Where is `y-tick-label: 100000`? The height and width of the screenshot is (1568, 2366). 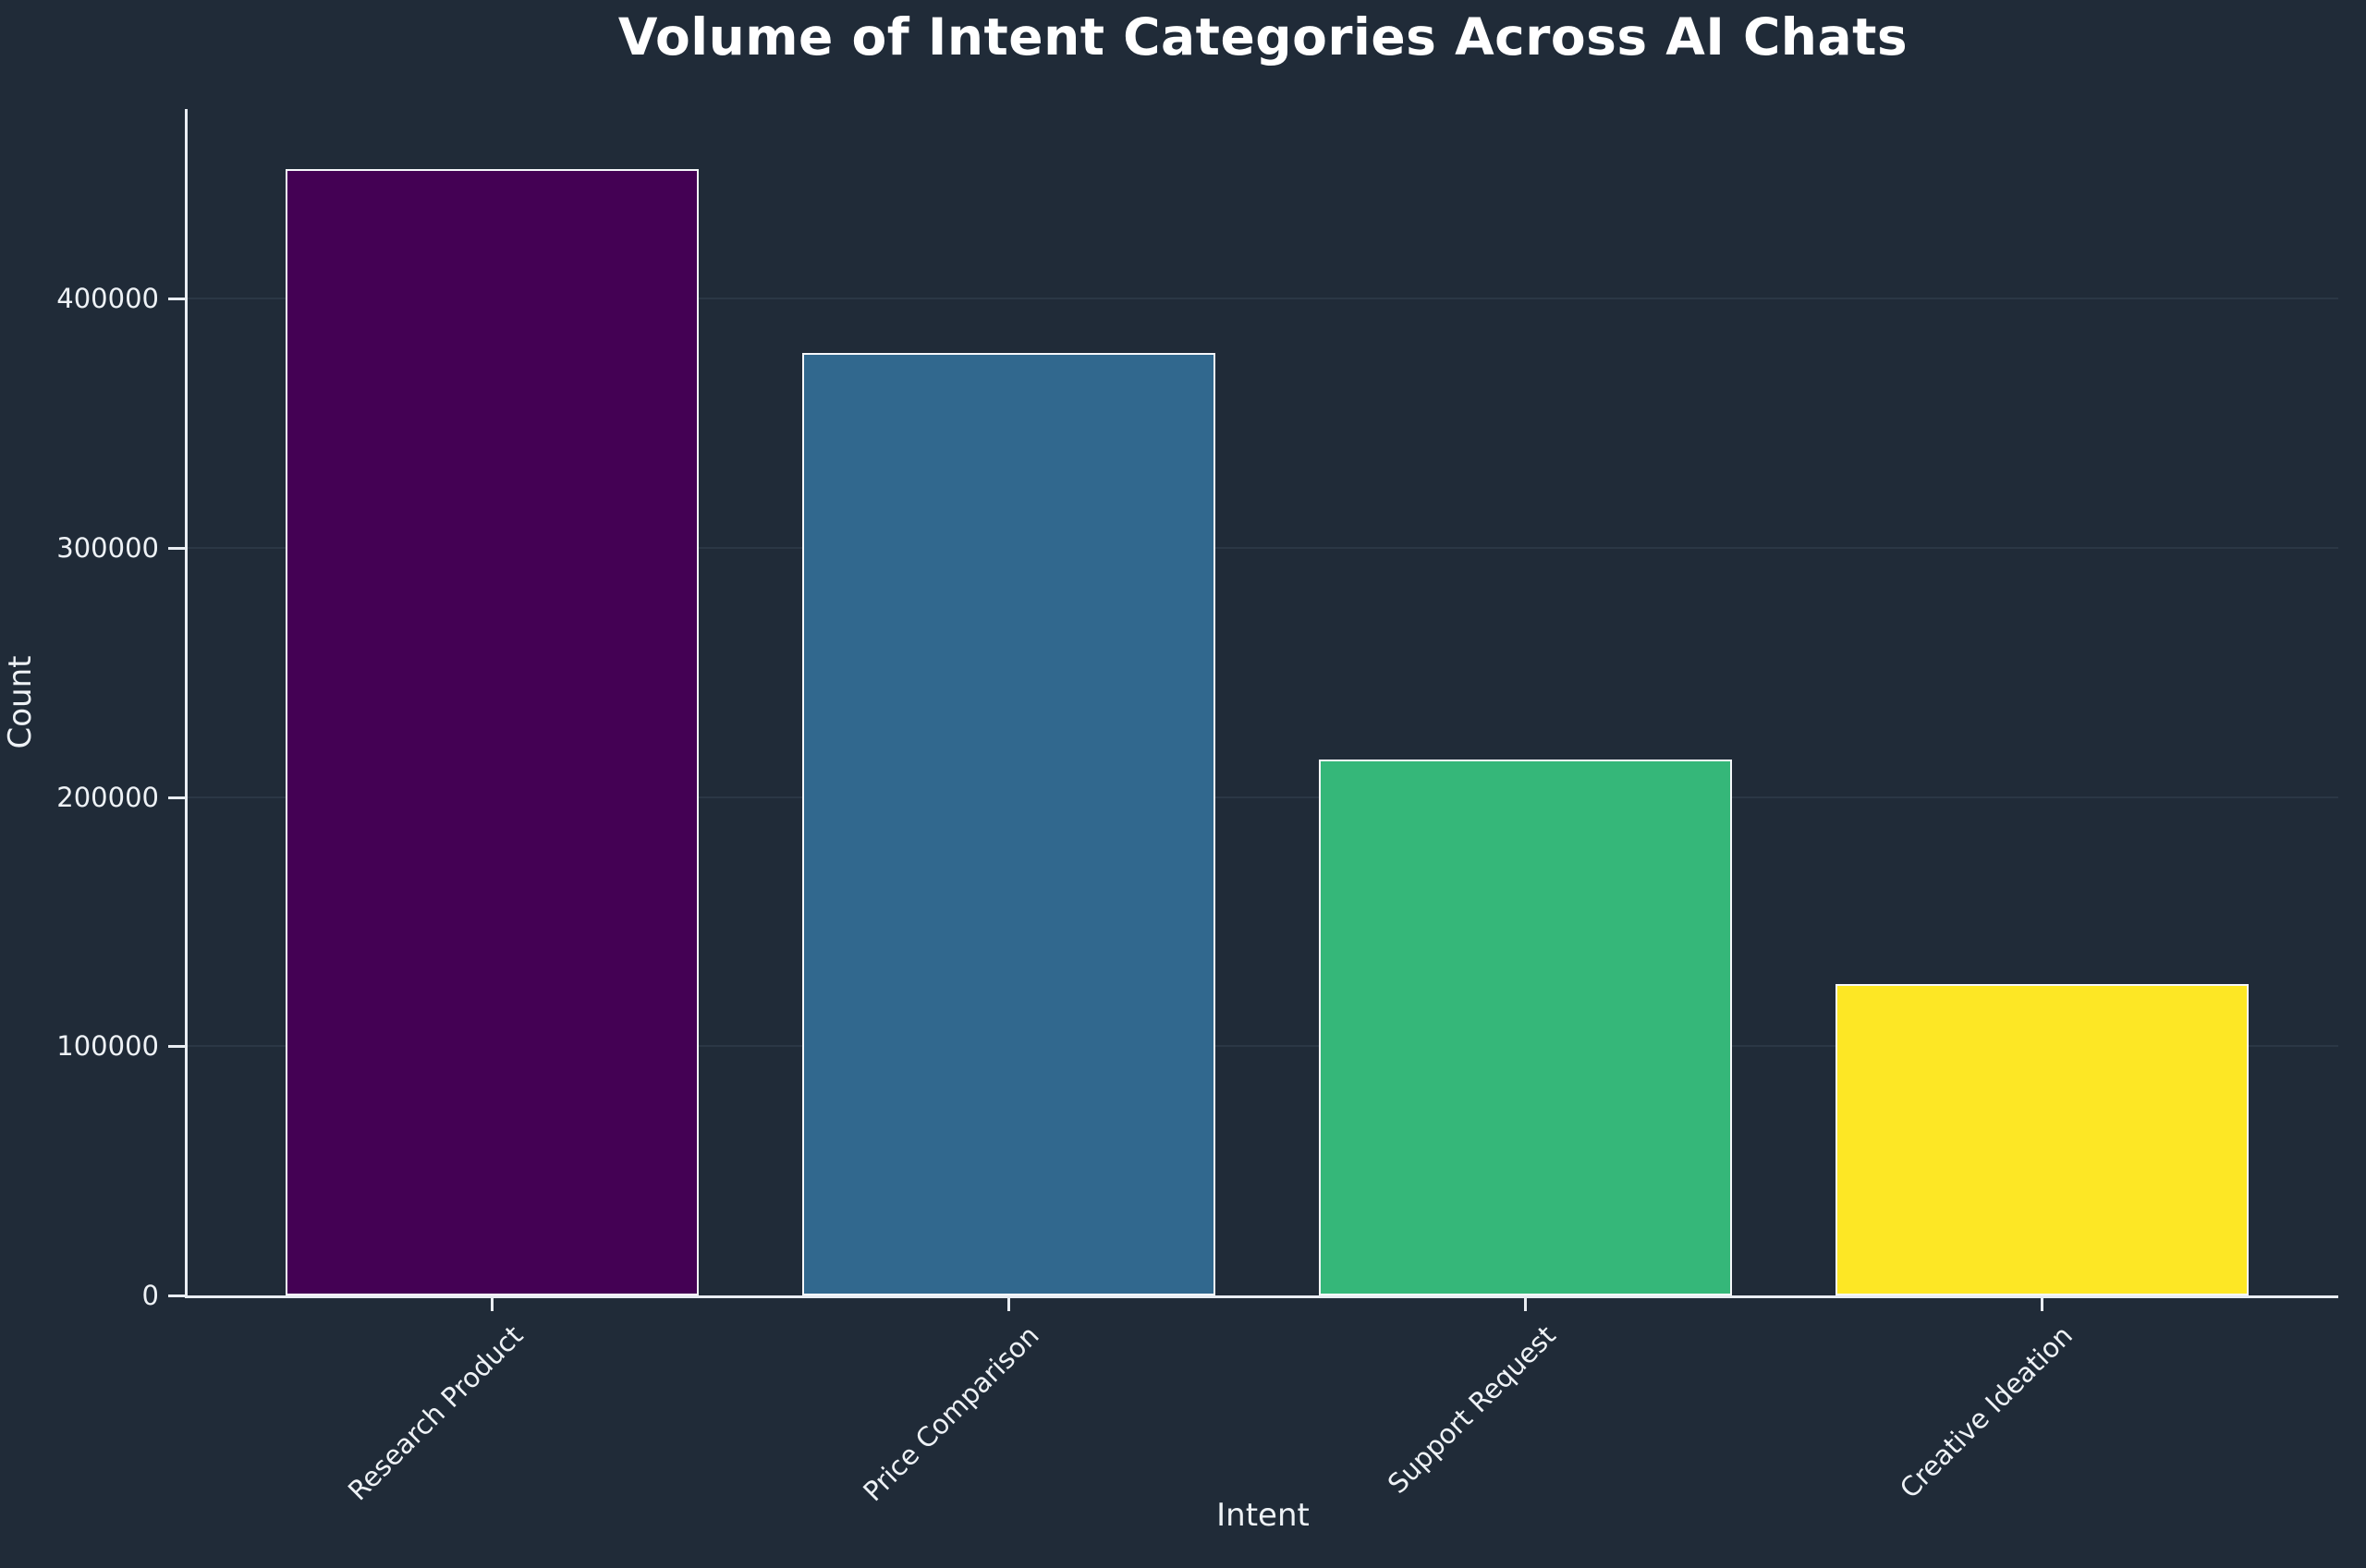 y-tick-label: 100000 is located at coordinates (108, 1046).